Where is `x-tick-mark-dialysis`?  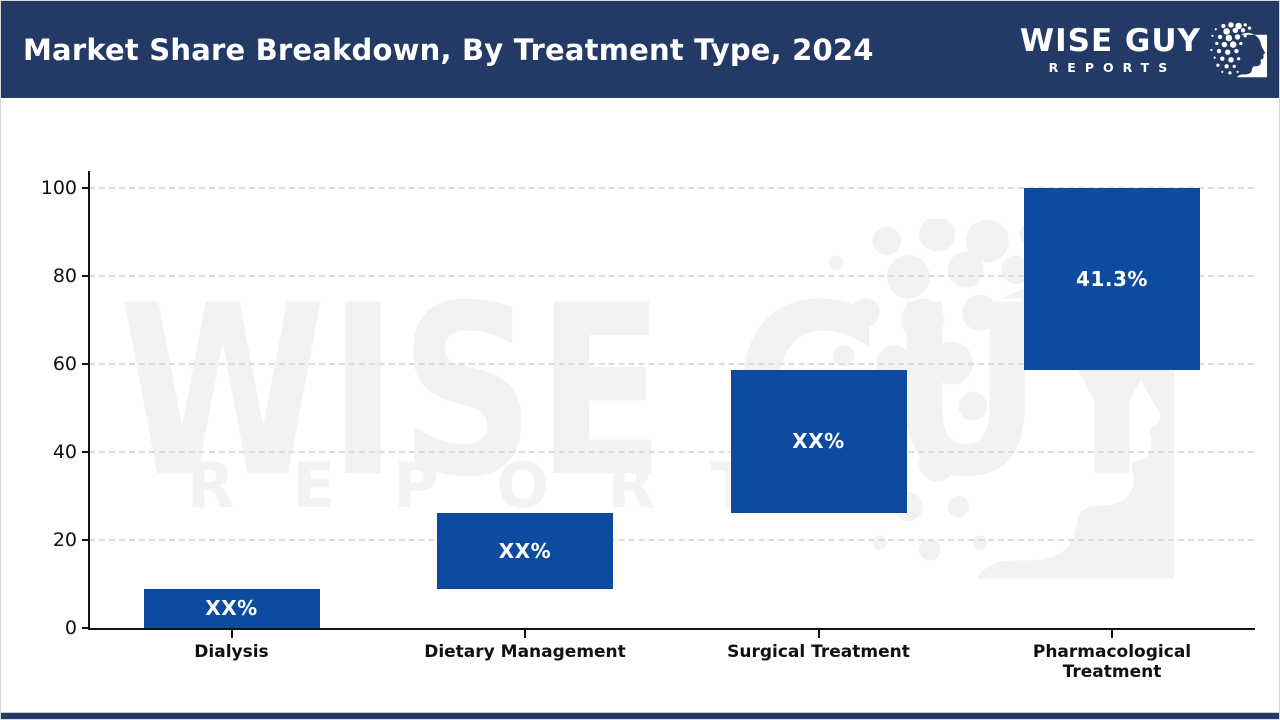
x-tick-mark-dialysis is located at coordinates (231, 634).